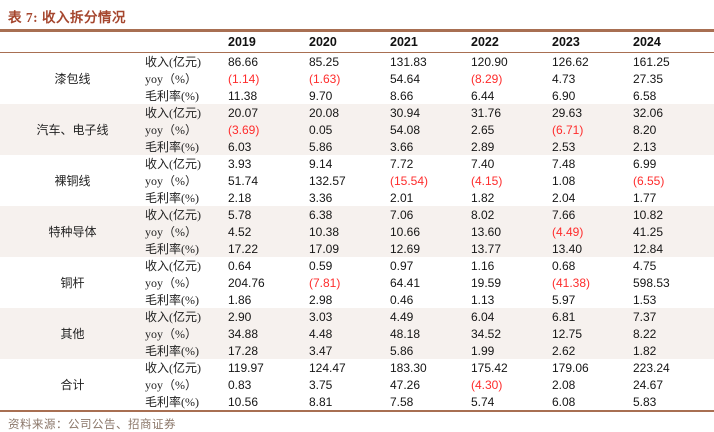  What do you see at coordinates (409, 180) in the screenshot?
I see `value-cell: (15.54)` at bounding box center [409, 180].